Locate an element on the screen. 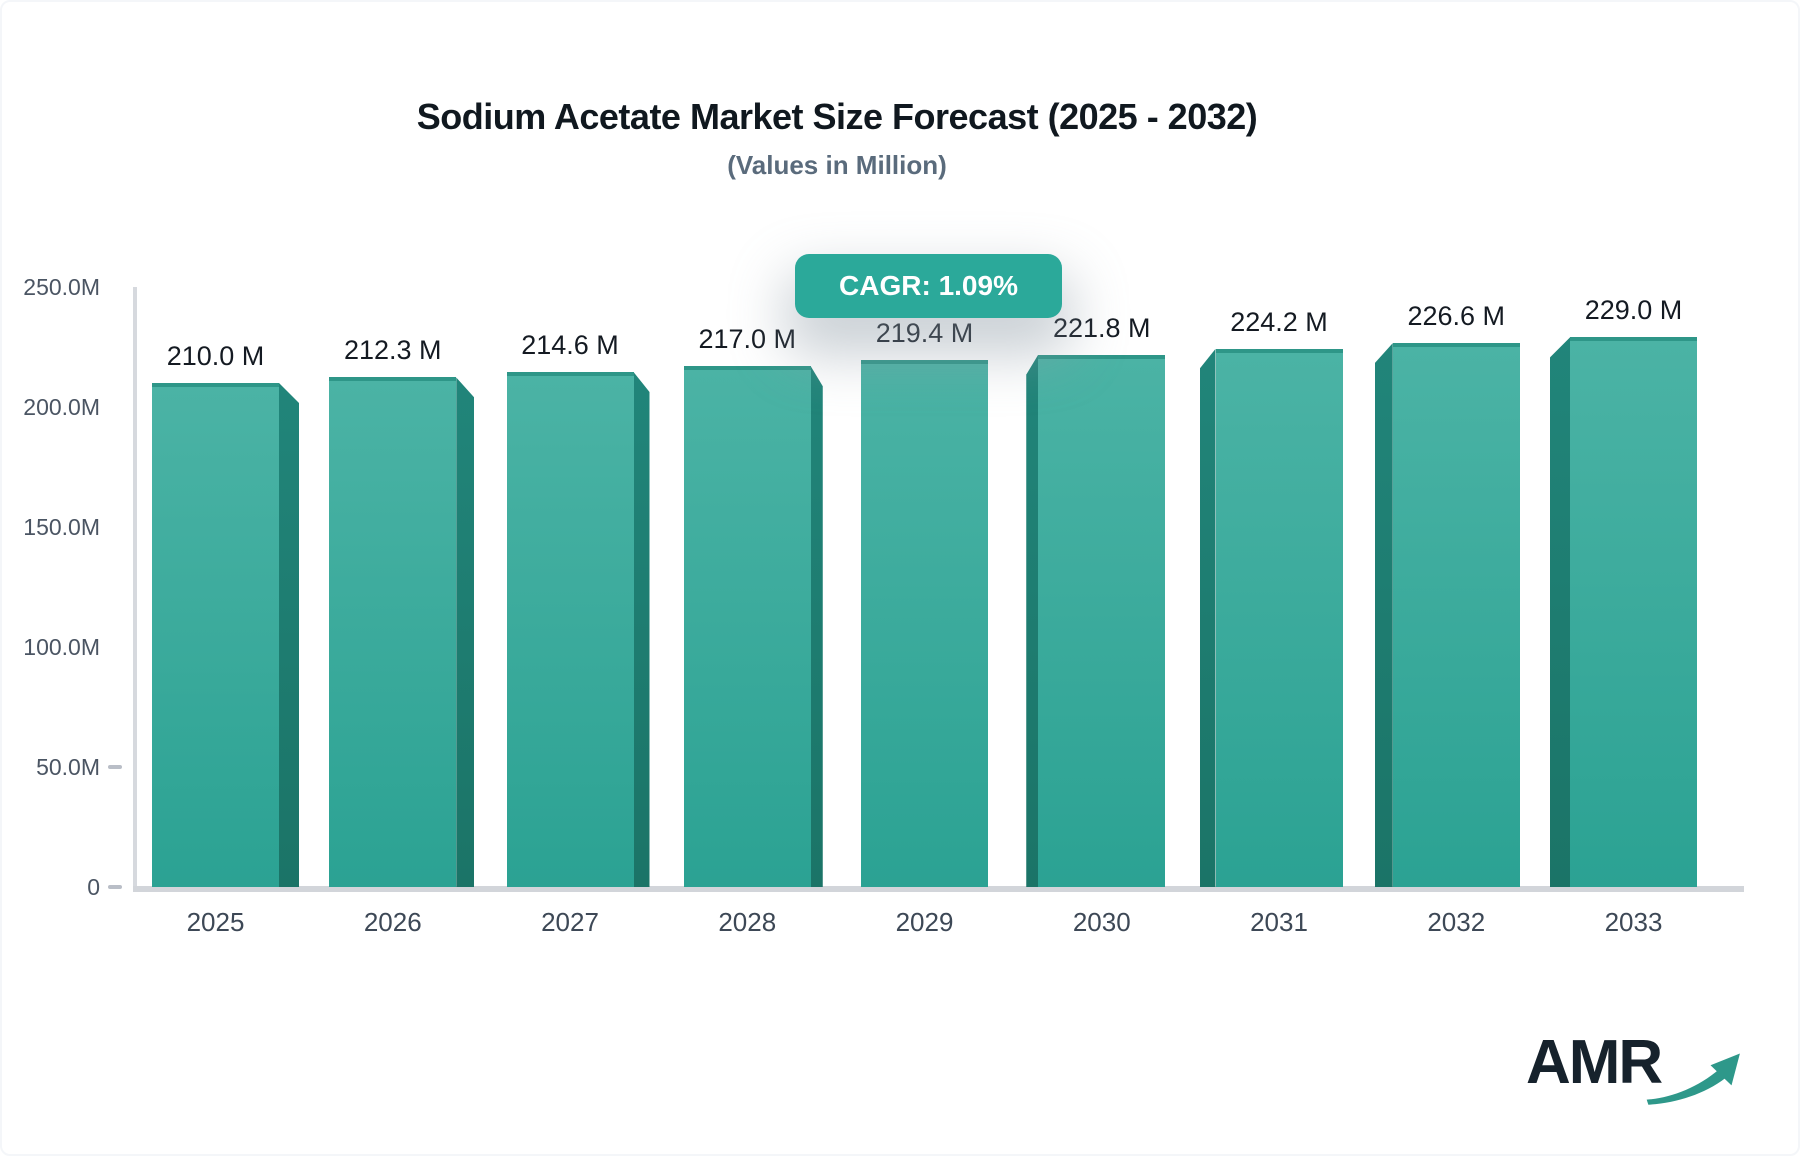  trend-up-arrow-icon is located at coordinates (1693, 1079).